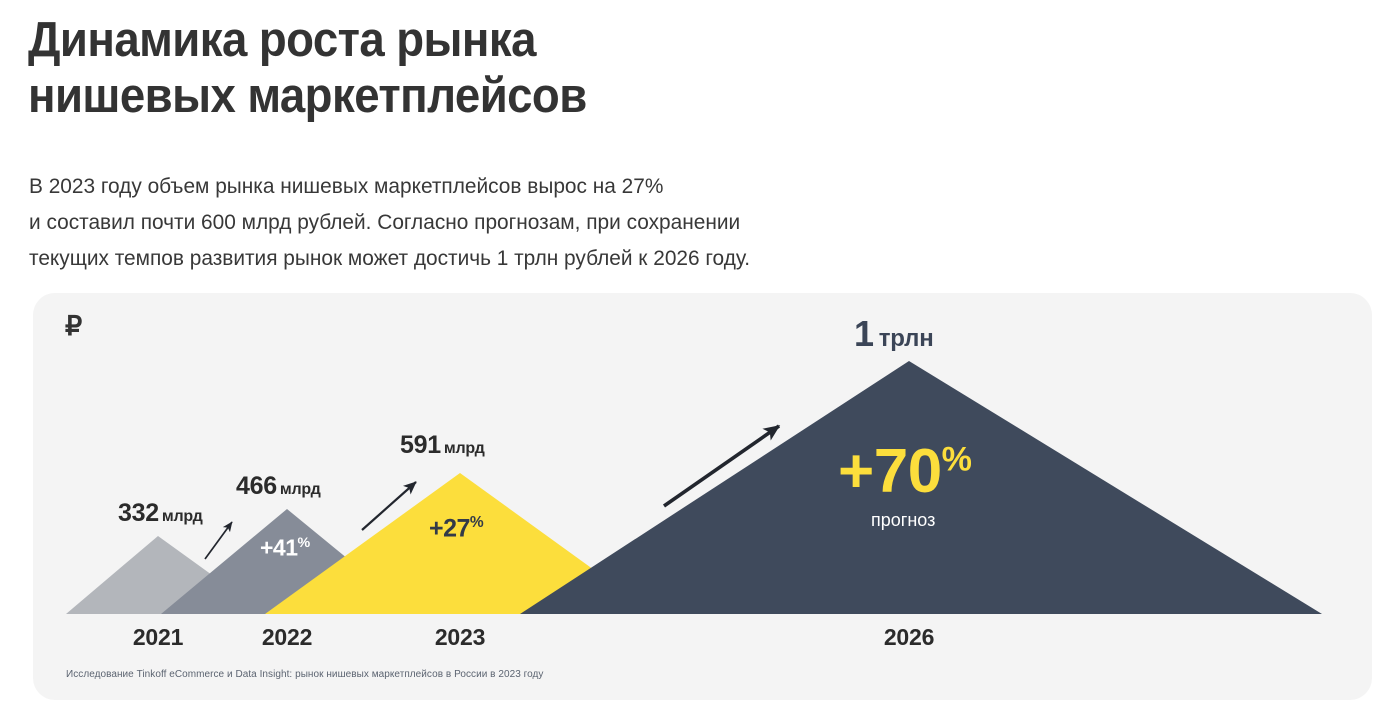 The image size is (1383, 720). I want to click on growth-arrow-2022-2023, so click(389, 506).